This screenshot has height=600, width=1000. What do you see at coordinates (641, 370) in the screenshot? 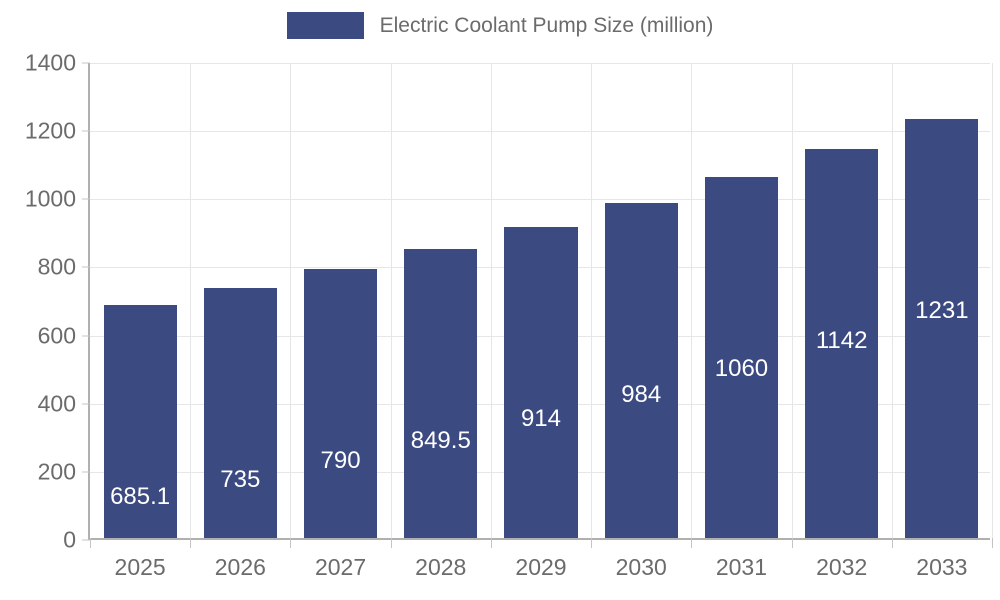
I see `bar: 984` at bounding box center [641, 370].